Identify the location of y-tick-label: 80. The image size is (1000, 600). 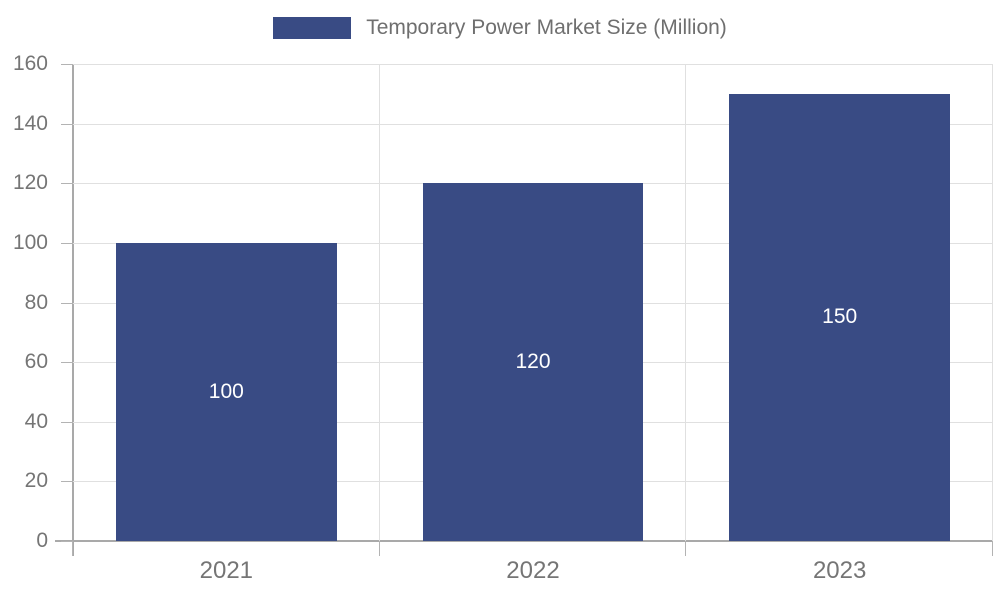
(36, 302).